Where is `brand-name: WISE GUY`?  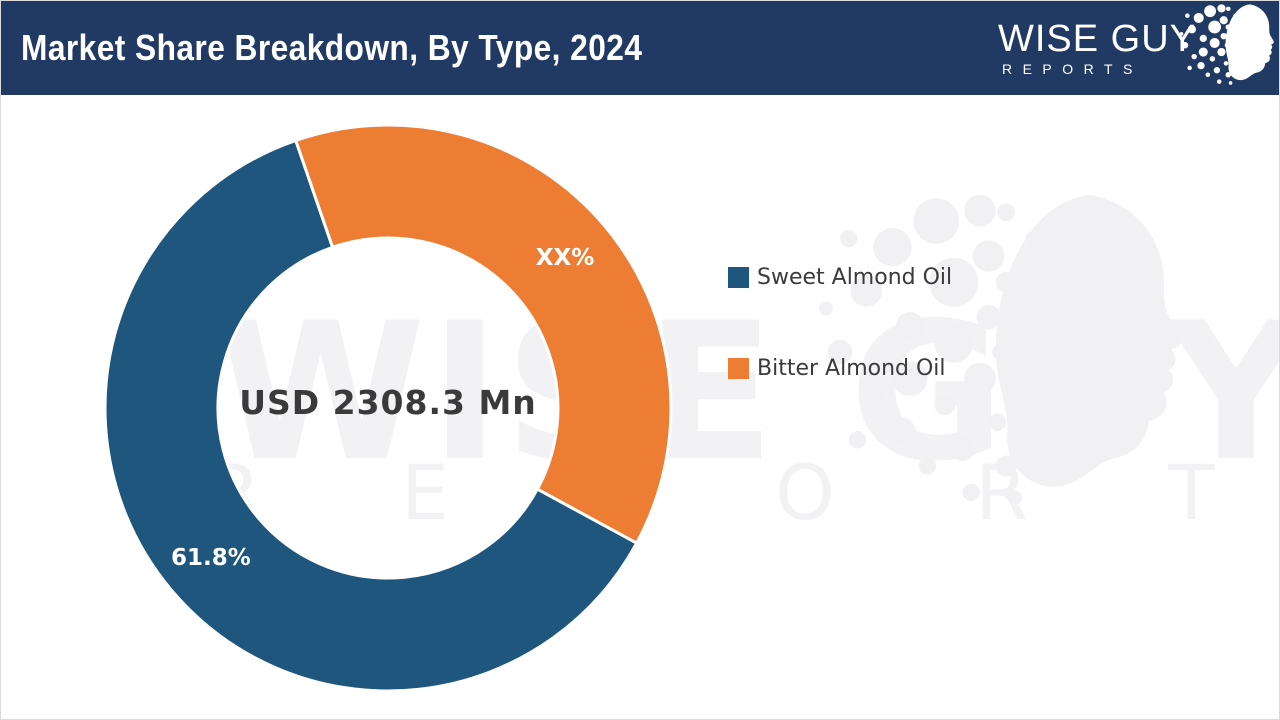
brand-name: WISE GUY is located at coordinates (1096, 38).